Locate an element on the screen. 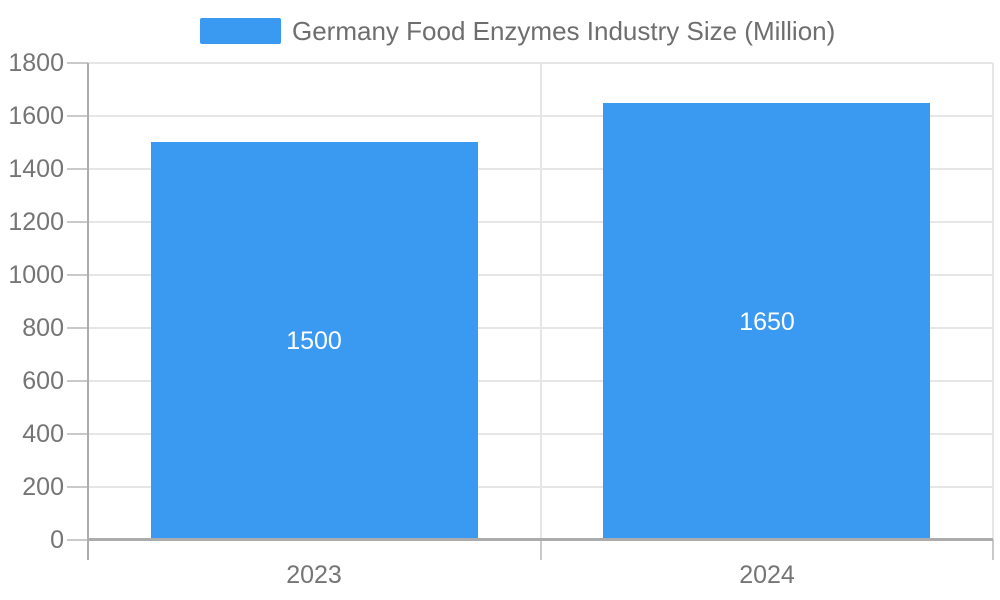  x-axis-tick-label: 2024 is located at coordinates (767, 575).